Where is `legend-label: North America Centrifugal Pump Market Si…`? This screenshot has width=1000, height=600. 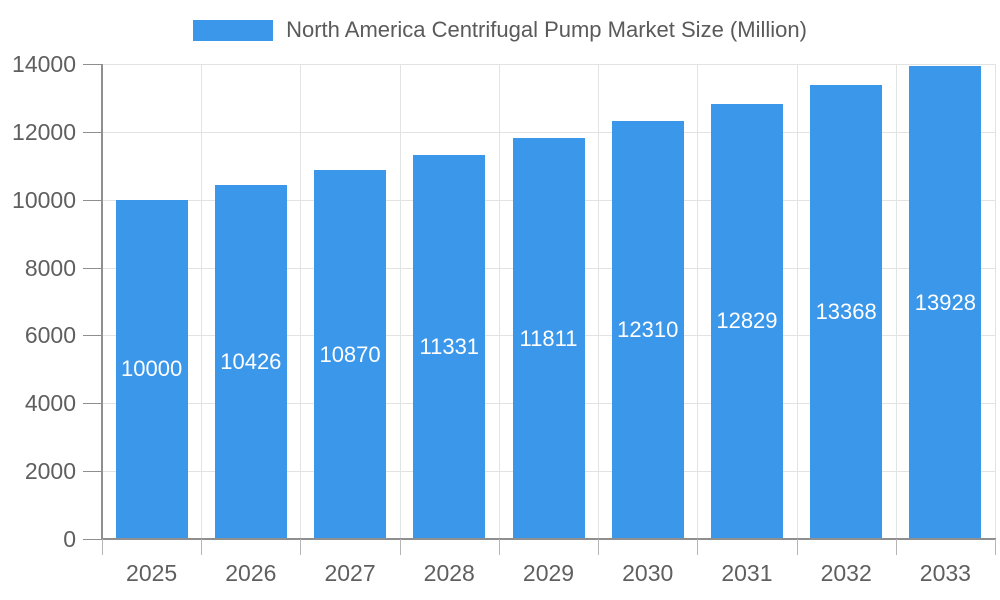
legend-label: North America Centrifugal Pump Market Si… is located at coordinates (546, 29).